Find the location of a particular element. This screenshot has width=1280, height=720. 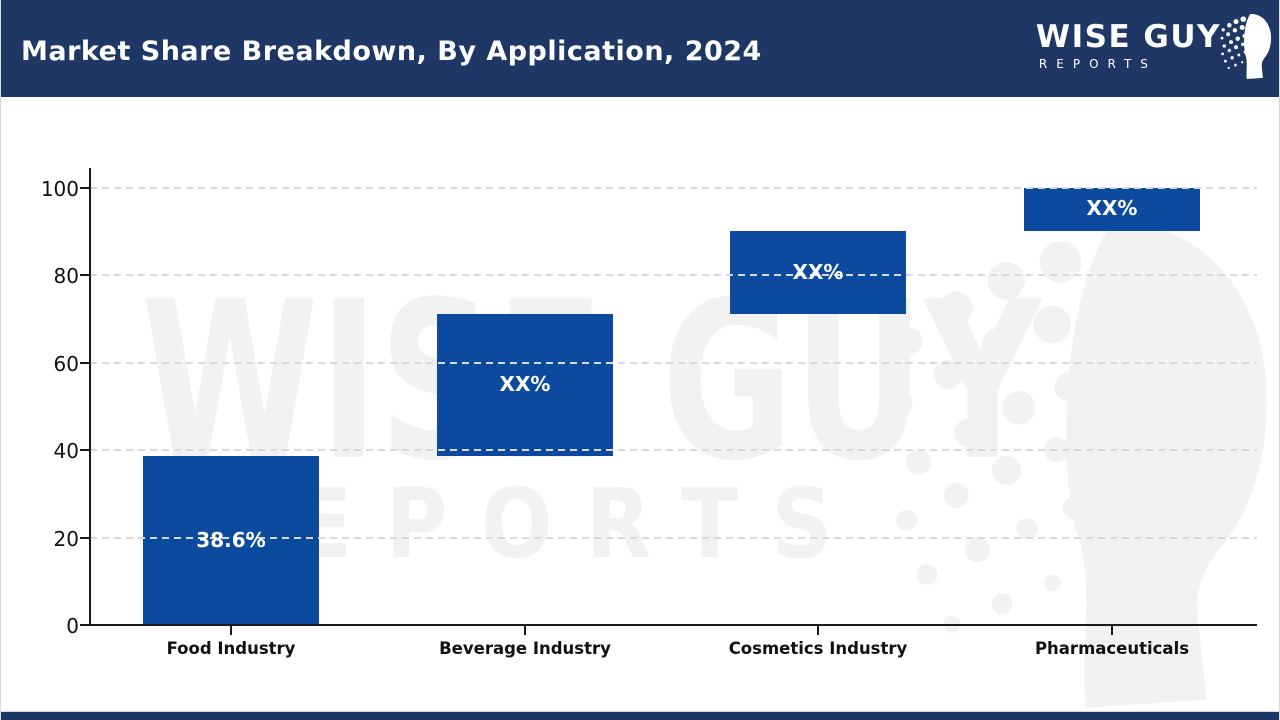

footer-bar is located at coordinates (640, 715).